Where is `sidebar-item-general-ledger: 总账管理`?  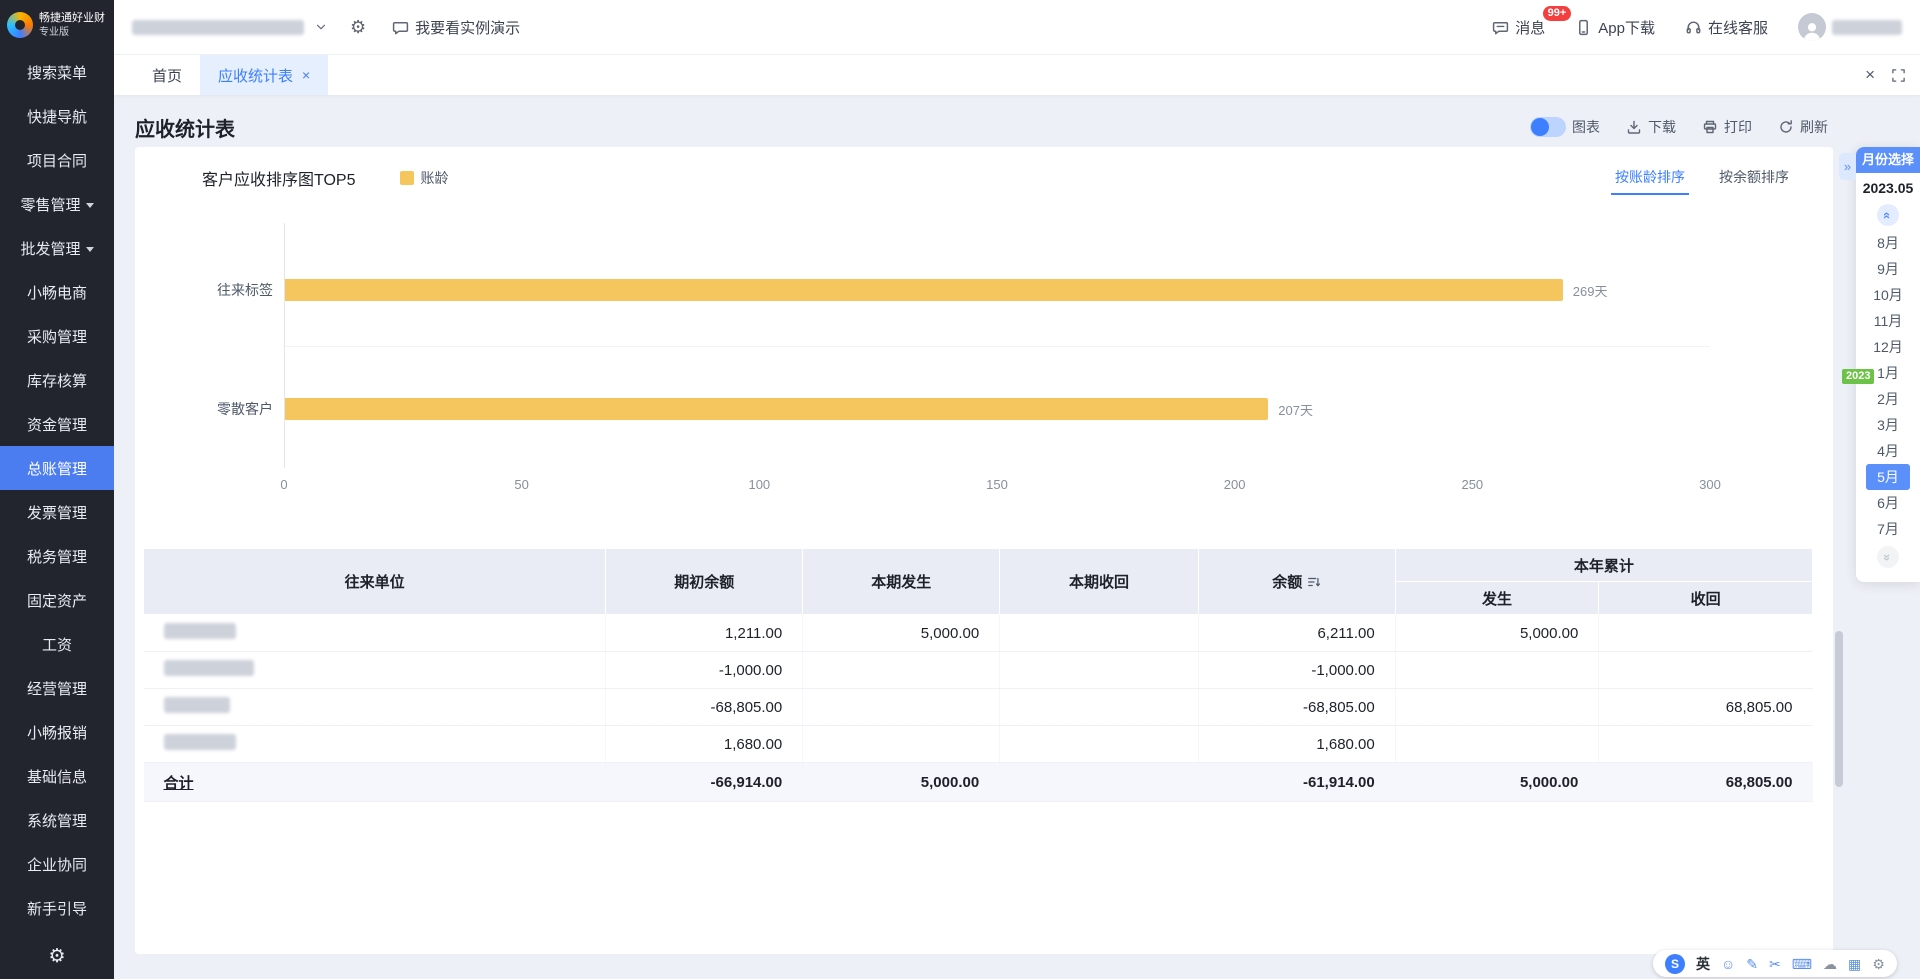
sidebar-item-general-ledger: 总账管理 is located at coordinates (57, 468).